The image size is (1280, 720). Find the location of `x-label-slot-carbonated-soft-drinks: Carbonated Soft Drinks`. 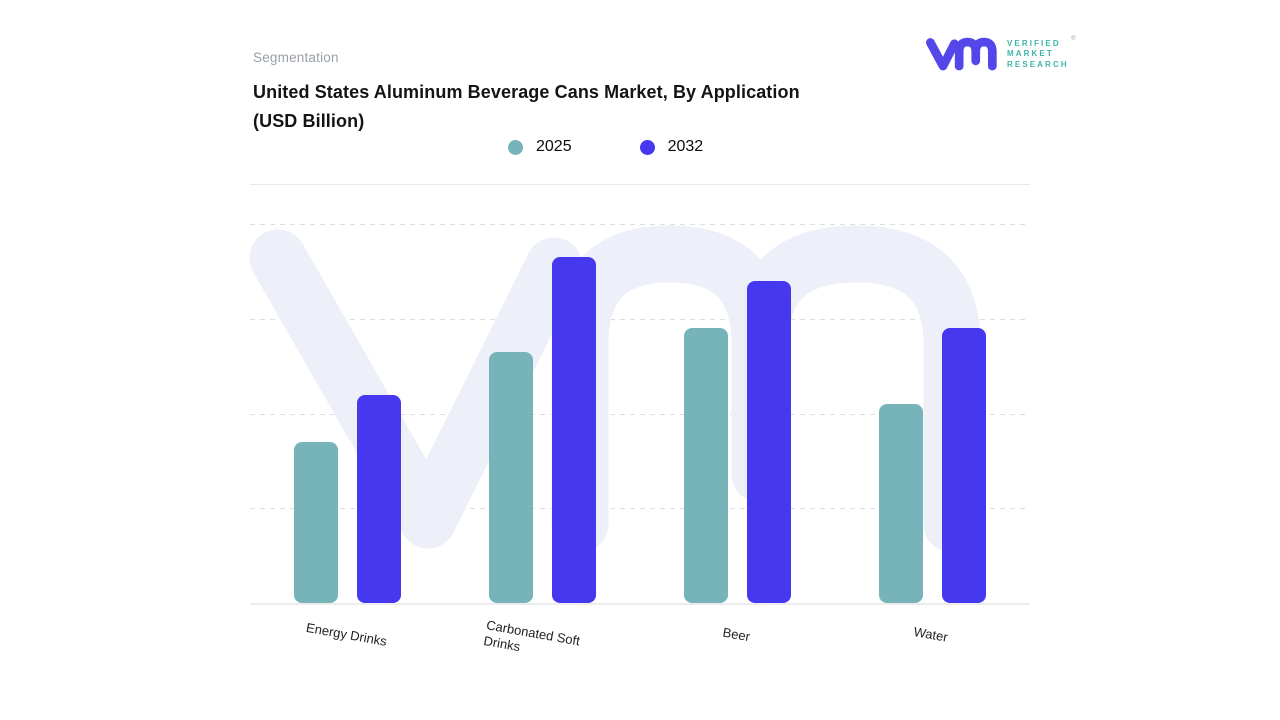

x-label-slot-carbonated-soft-drinks: Carbonated Soft Drinks is located at coordinates (542, 638).